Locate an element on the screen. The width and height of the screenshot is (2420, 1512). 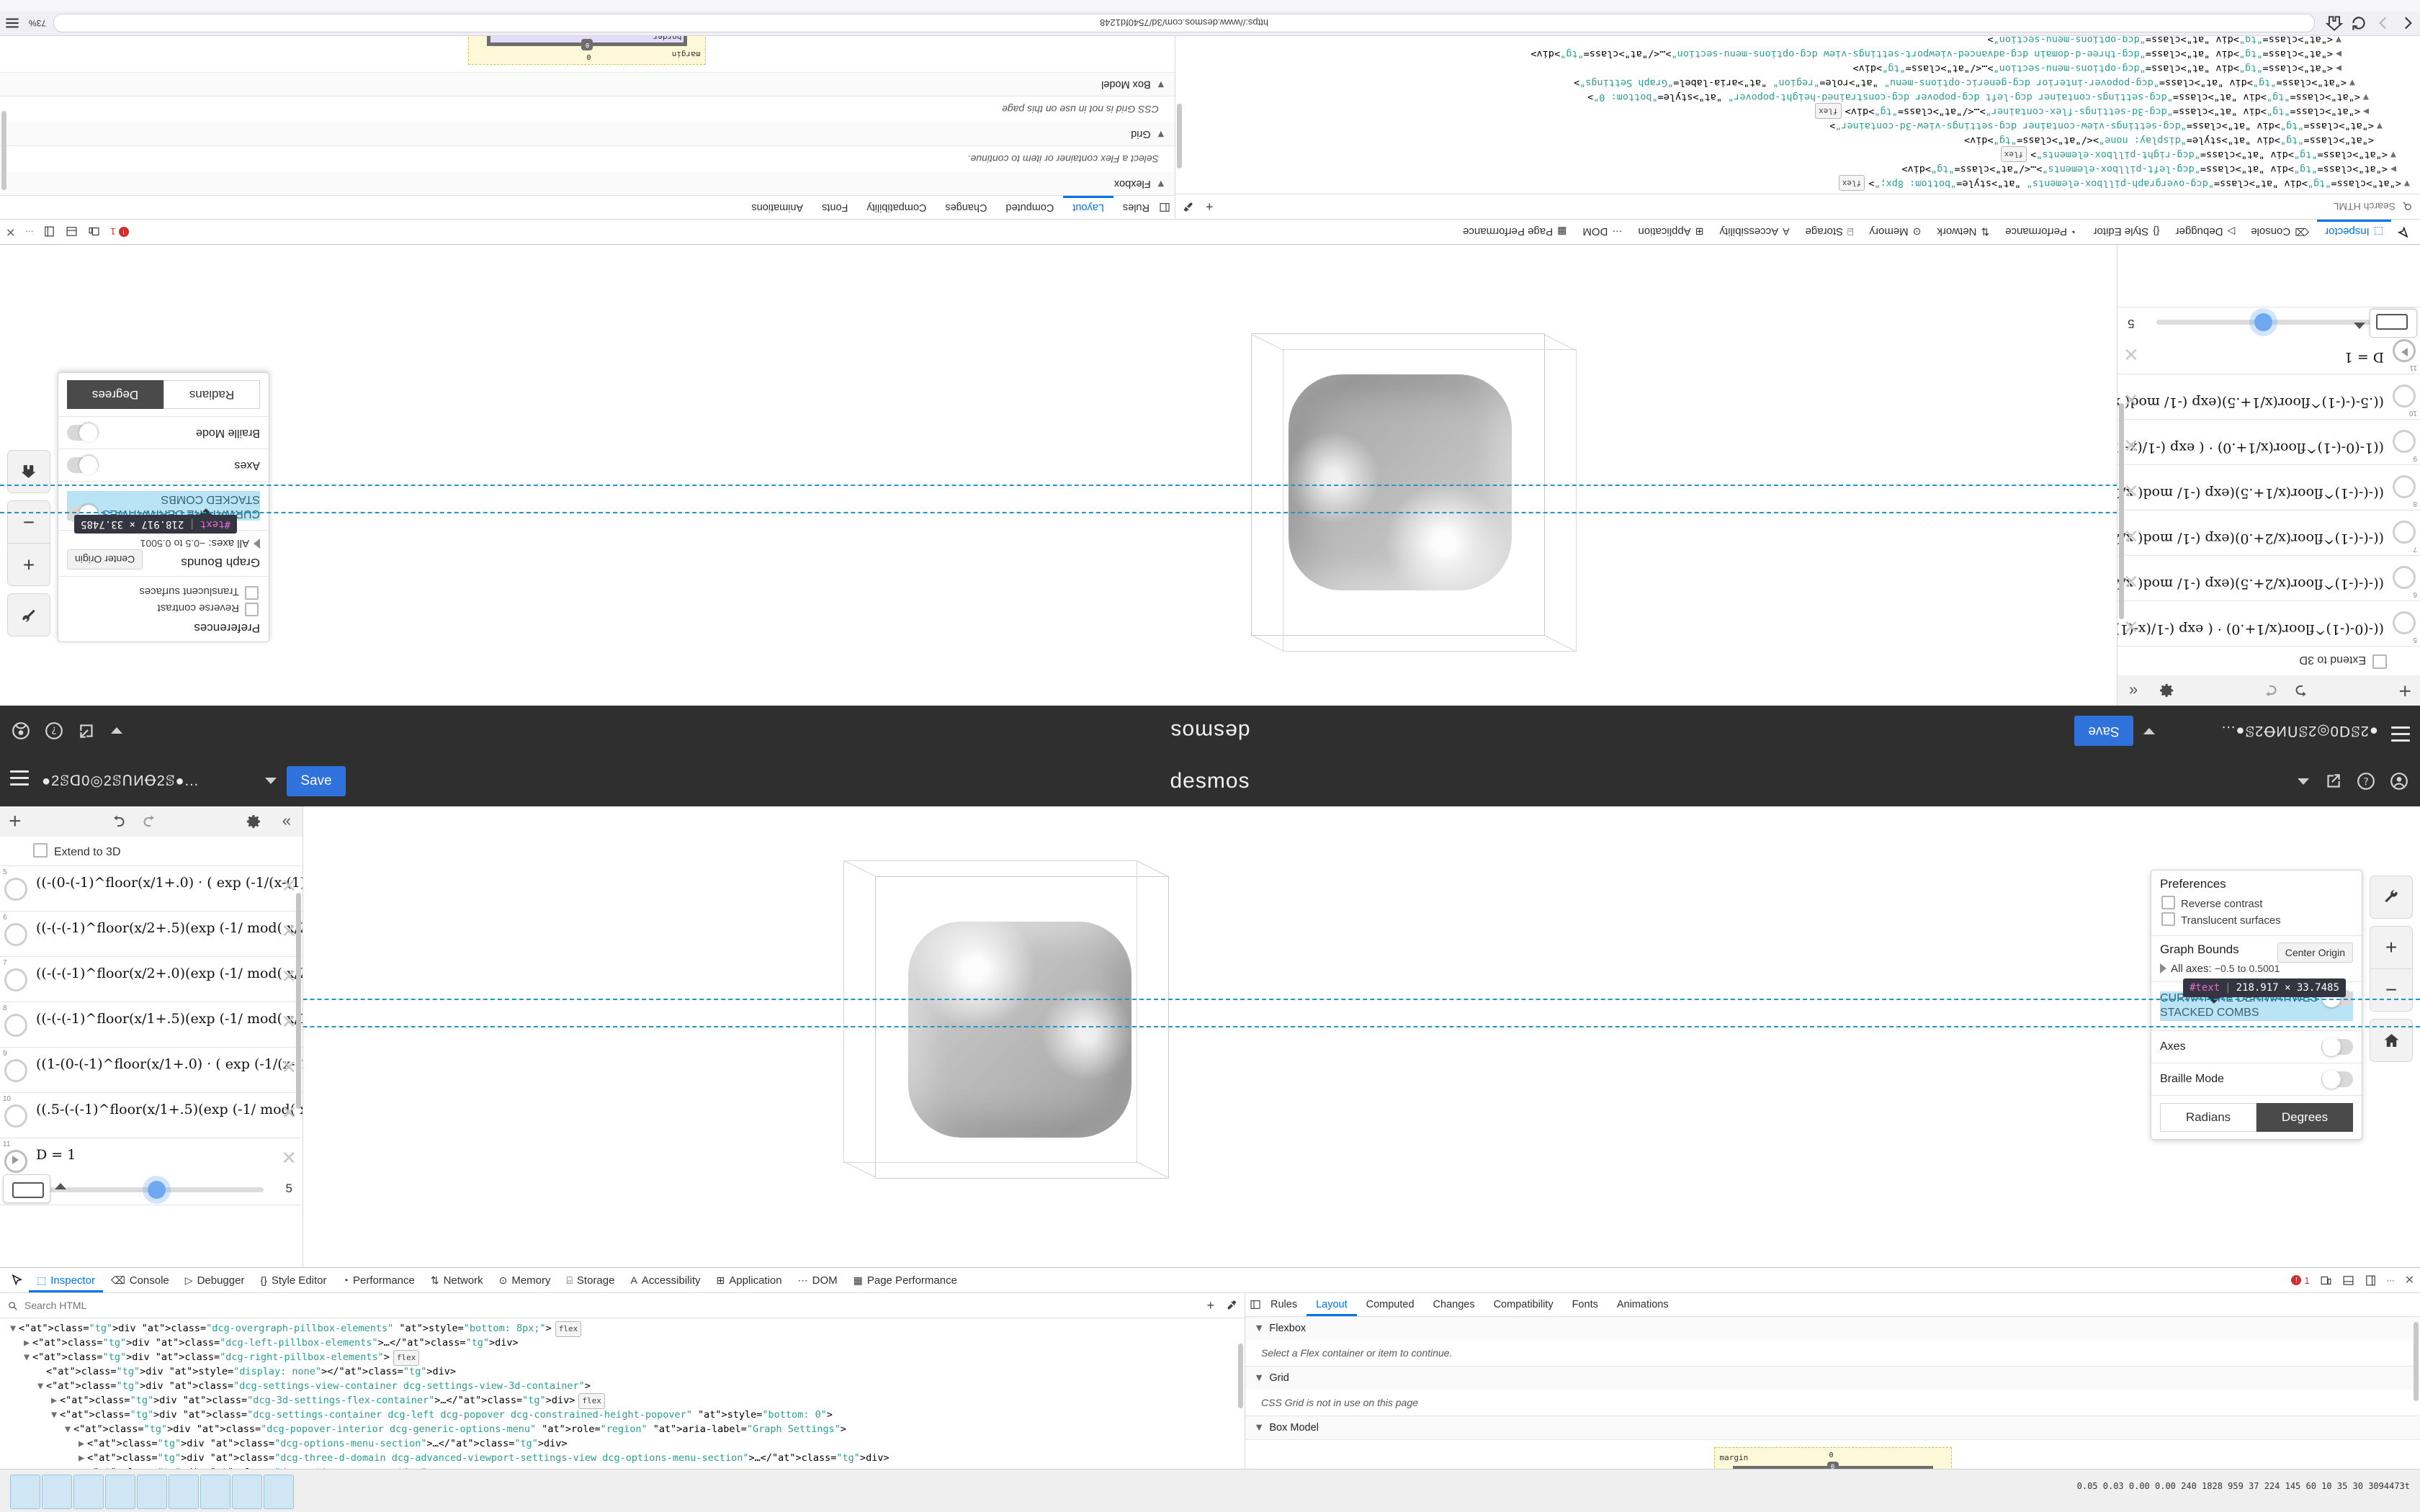
axes-toggle-row: Axes is located at coordinates (2256, 1047).